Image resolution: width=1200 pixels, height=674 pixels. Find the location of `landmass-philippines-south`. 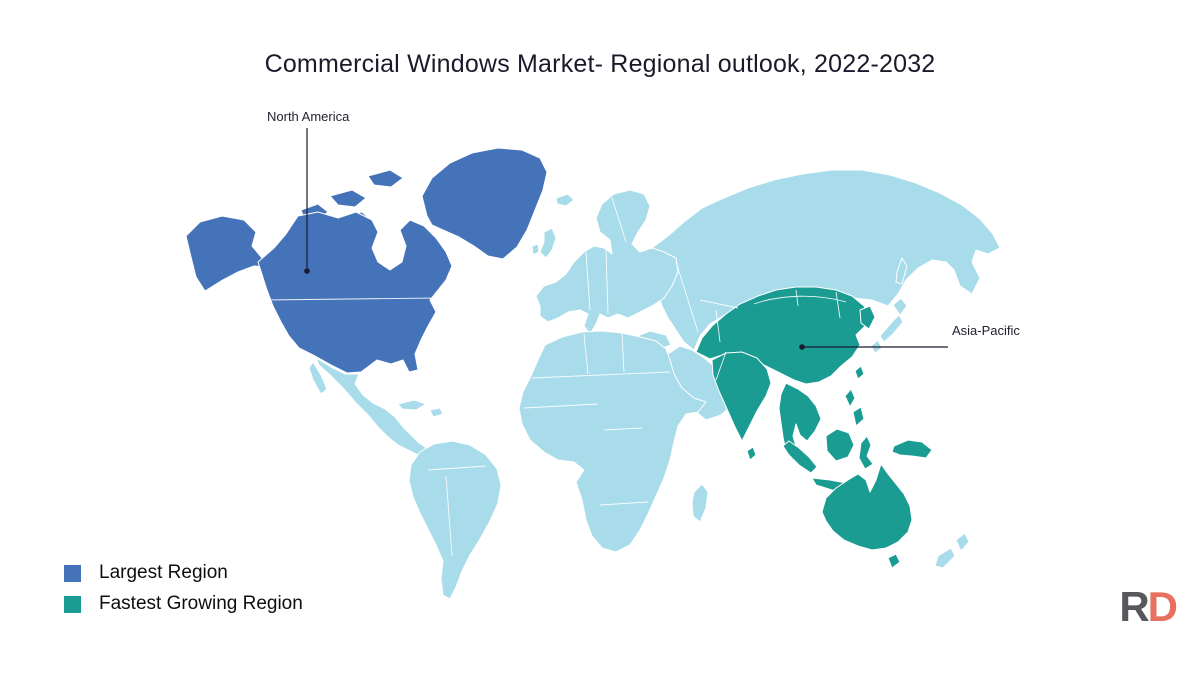

landmass-philippines-south is located at coordinates (858, 416).